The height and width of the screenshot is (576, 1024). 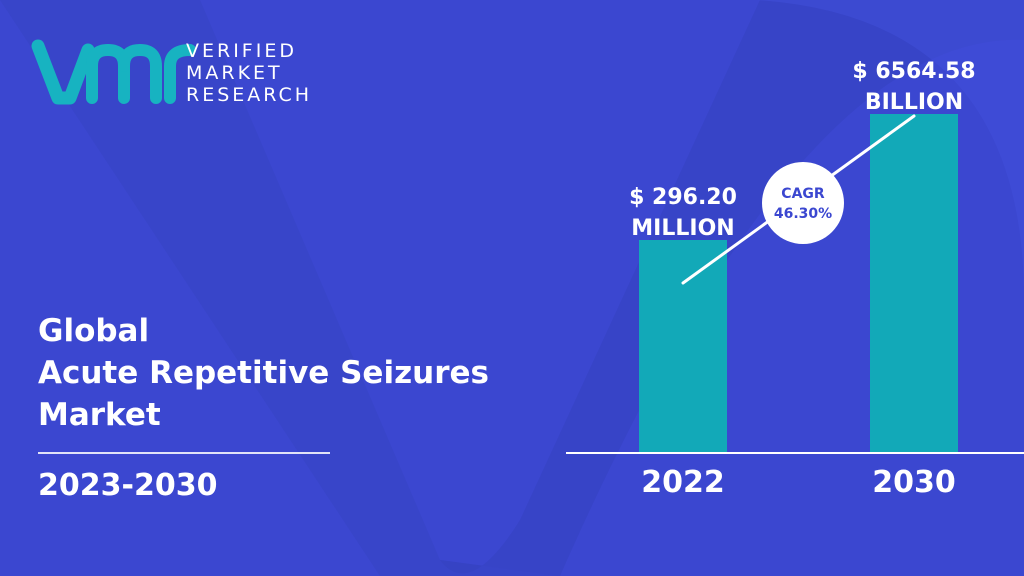 What do you see at coordinates (683, 346) in the screenshot?
I see `bar-2022` at bounding box center [683, 346].